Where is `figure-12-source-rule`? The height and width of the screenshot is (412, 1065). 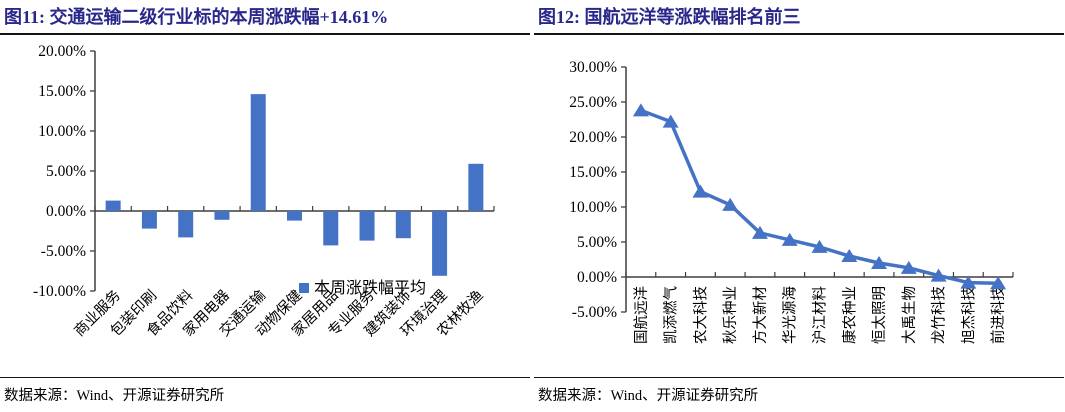
figure-12-source-rule is located at coordinates (799, 377).